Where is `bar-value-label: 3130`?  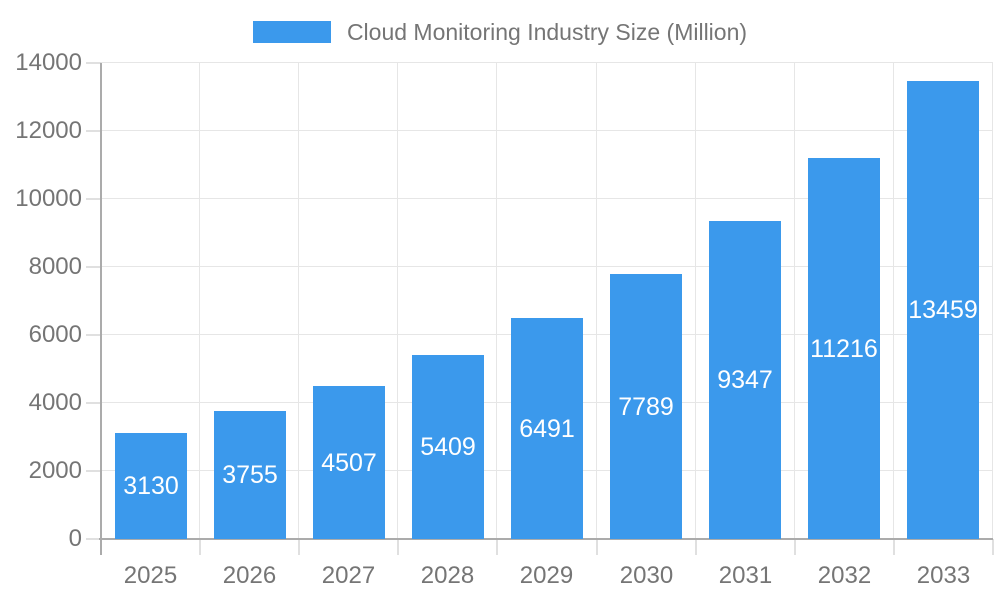 bar-value-label: 3130 is located at coordinates (151, 486).